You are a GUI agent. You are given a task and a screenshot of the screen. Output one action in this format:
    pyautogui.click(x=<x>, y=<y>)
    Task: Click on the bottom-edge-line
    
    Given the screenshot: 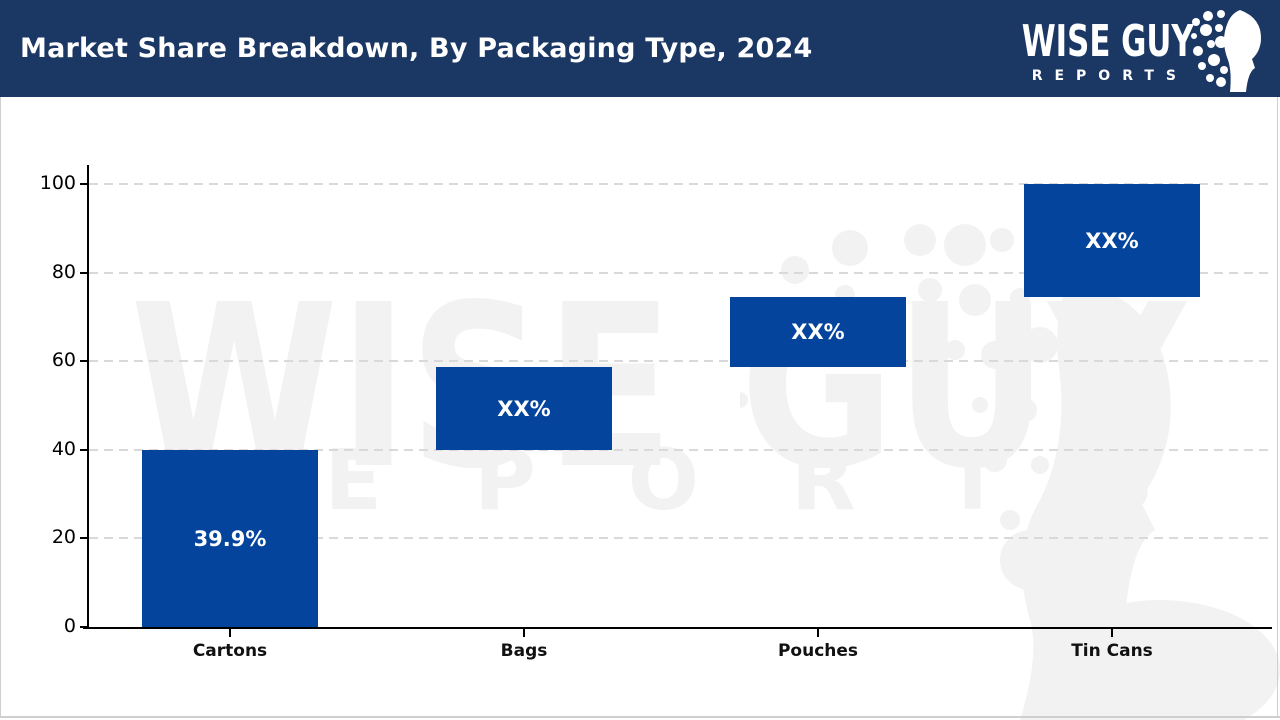 What is the action you would take?
    pyautogui.click(x=640, y=717)
    